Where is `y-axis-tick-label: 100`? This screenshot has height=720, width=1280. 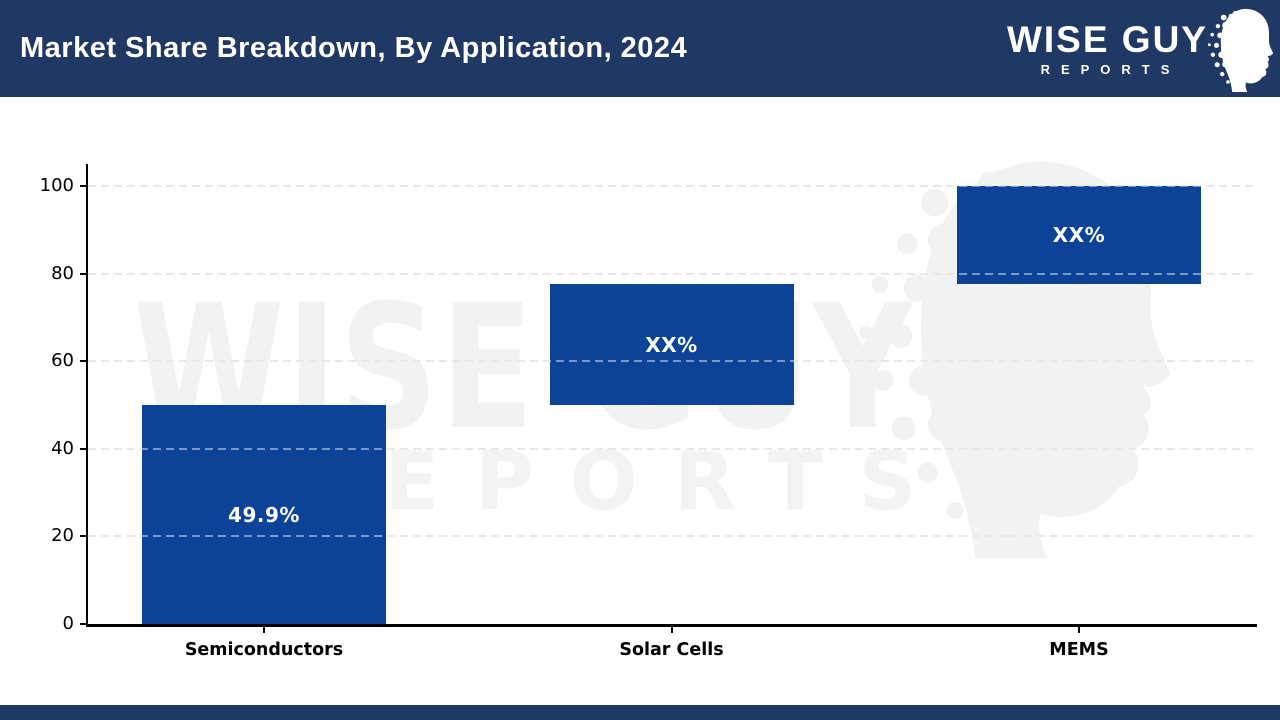 y-axis-tick-label: 100 is located at coordinates (56, 185).